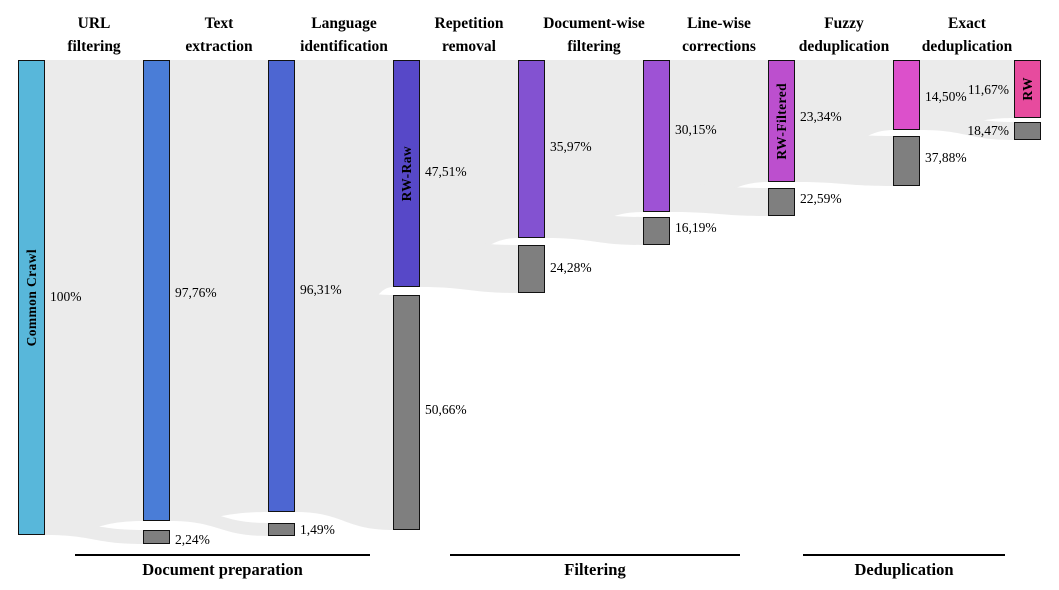  I want to click on percentage-label: 14,50%, so click(946, 96).